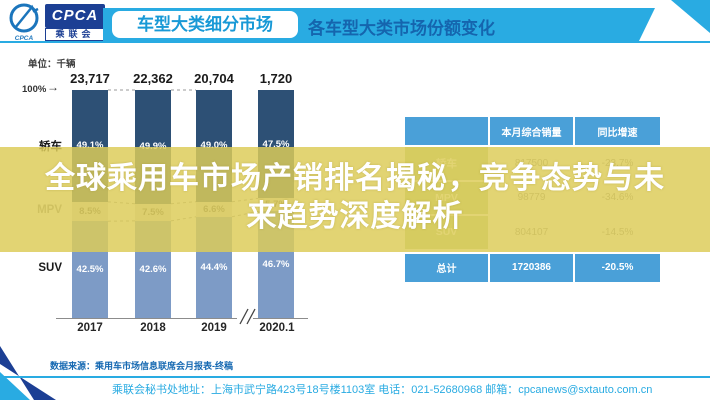 The width and height of the screenshot is (710, 400). I want to click on year-label-2018: 2018, so click(153, 328).